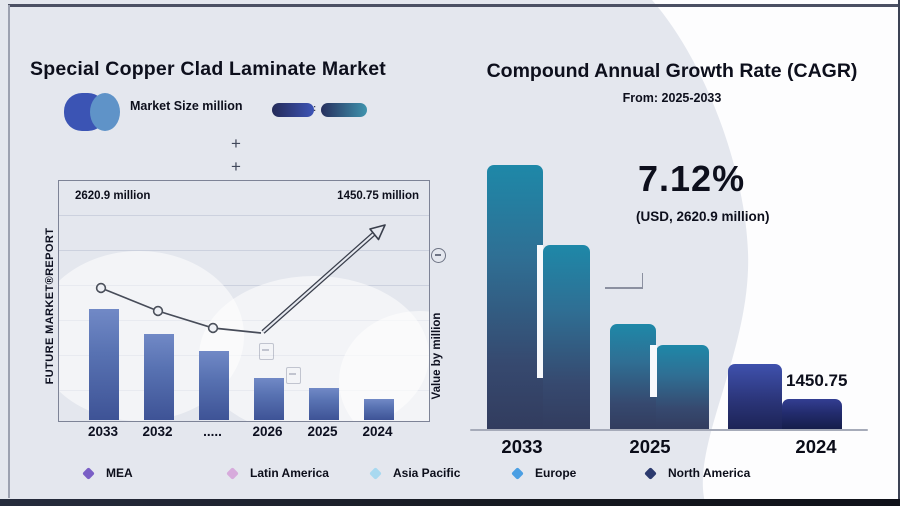 The image size is (900, 506). Describe the element at coordinates (682, 387) in the screenshot. I see `cagr-bar-2025-right` at that location.